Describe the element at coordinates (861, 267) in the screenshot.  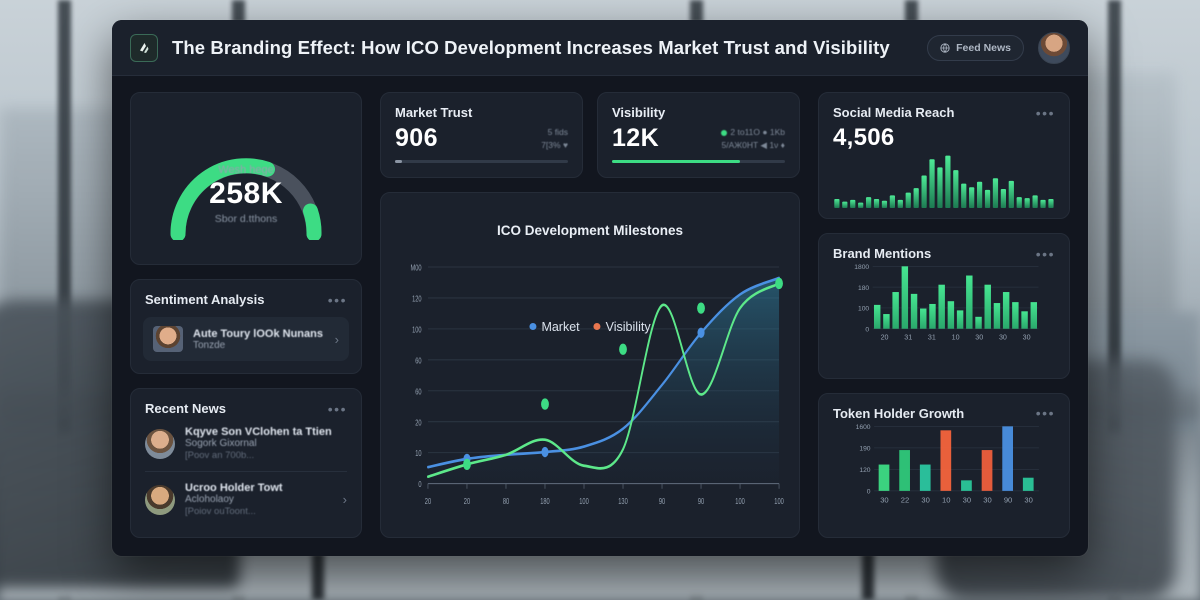
I see `svg-text: 1800` at that location.